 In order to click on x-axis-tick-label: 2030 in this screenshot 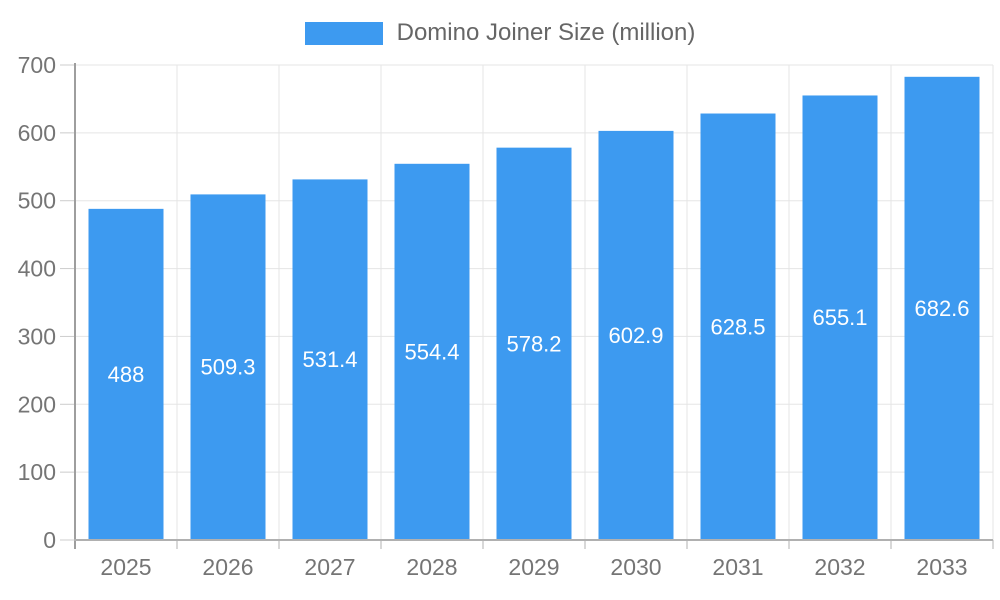, I will do `click(635, 567)`.